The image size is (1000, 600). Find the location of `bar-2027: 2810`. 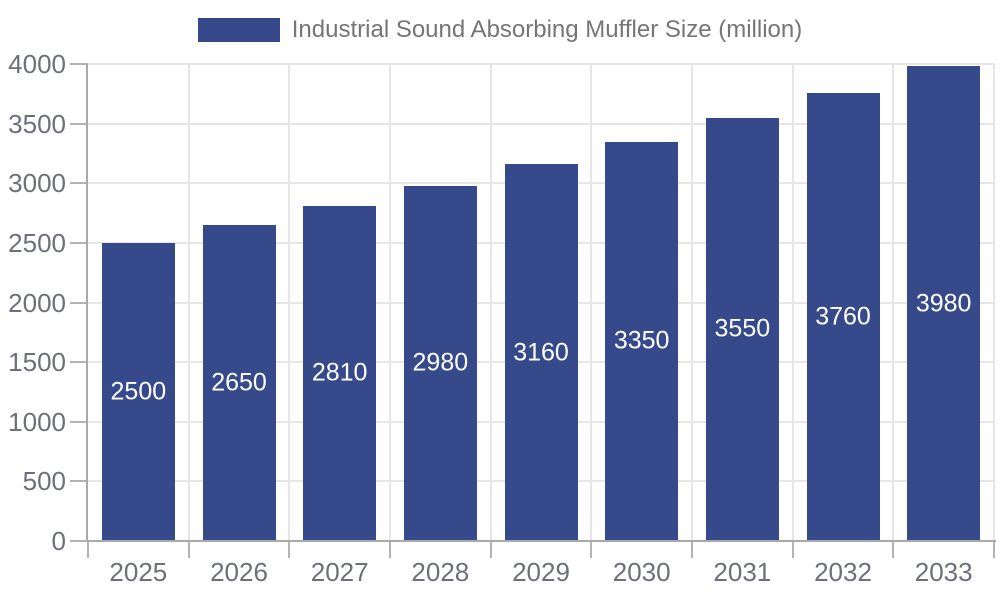

bar-2027: 2810 is located at coordinates (340, 373).